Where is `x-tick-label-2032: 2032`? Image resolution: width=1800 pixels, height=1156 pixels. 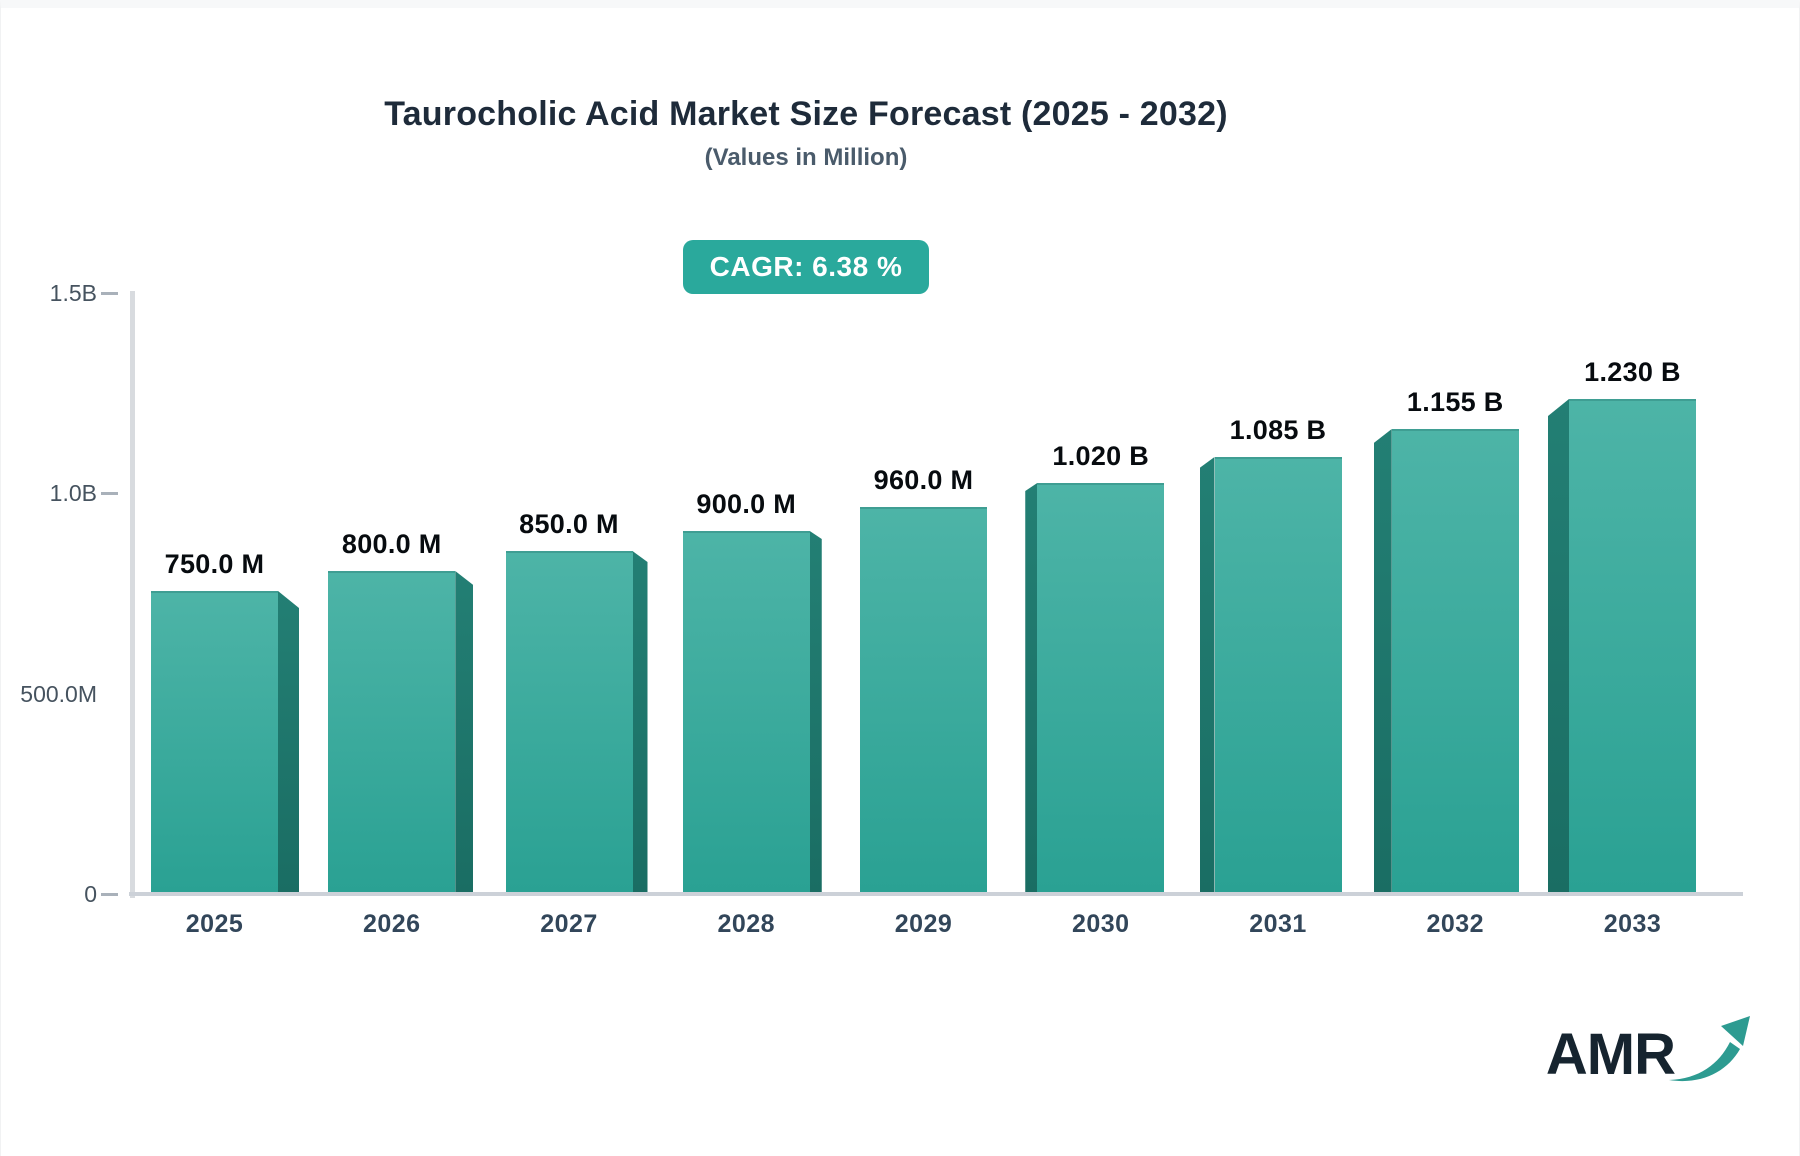 x-tick-label-2032: 2032 is located at coordinates (1455, 924).